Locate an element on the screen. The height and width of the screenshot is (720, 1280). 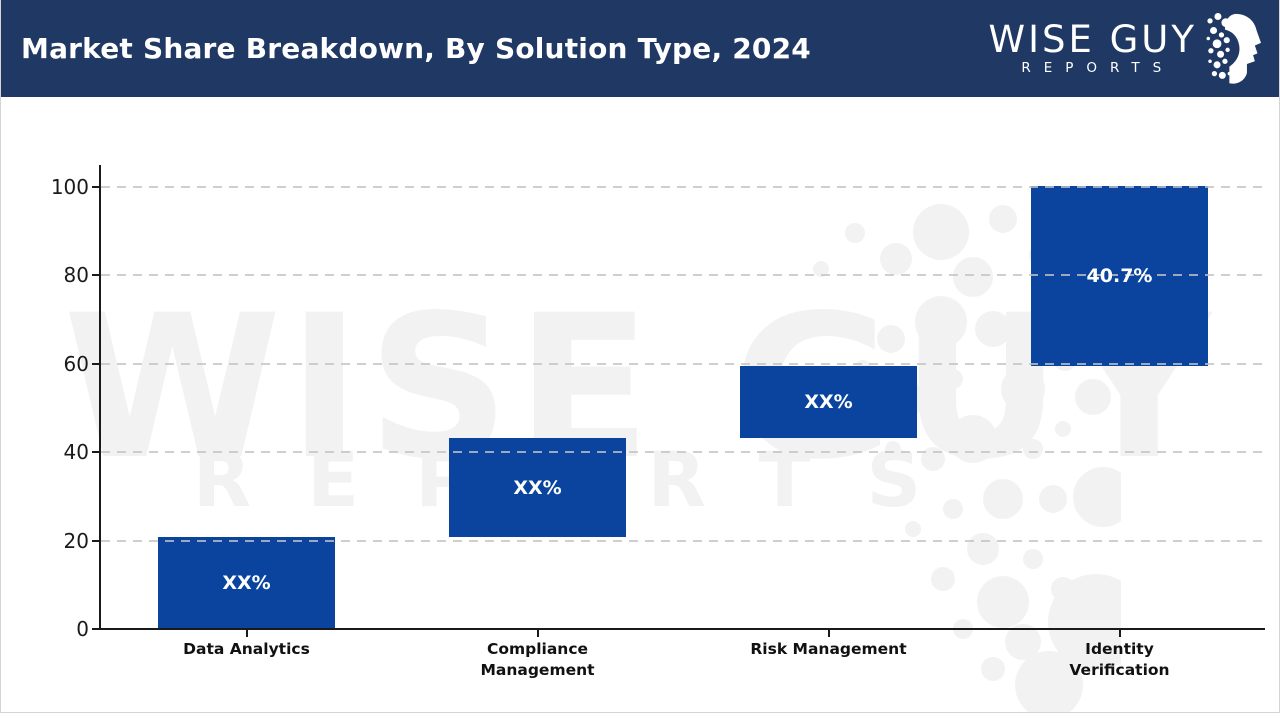
brand-logo-text: WISE GUY REPORTS is located at coordinates (1093, 48).